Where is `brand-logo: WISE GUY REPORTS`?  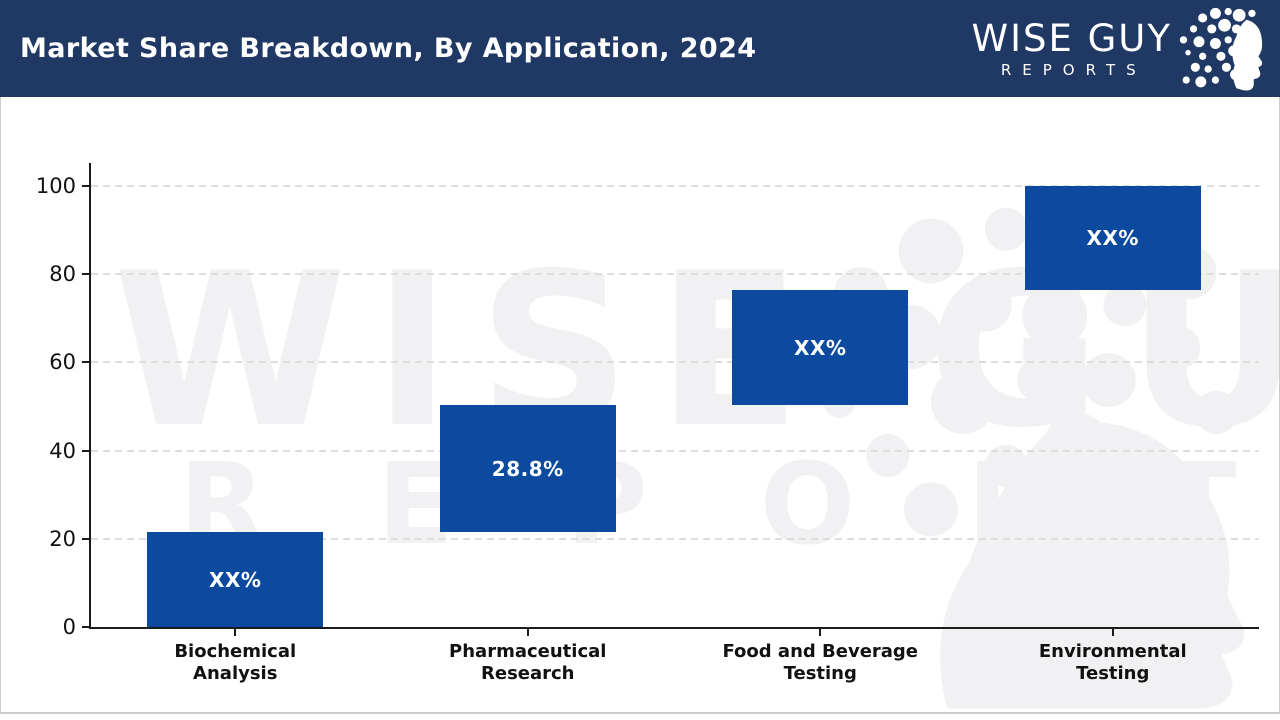 brand-logo: WISE GUY REPORTS is located at coordinates (1119, 49).